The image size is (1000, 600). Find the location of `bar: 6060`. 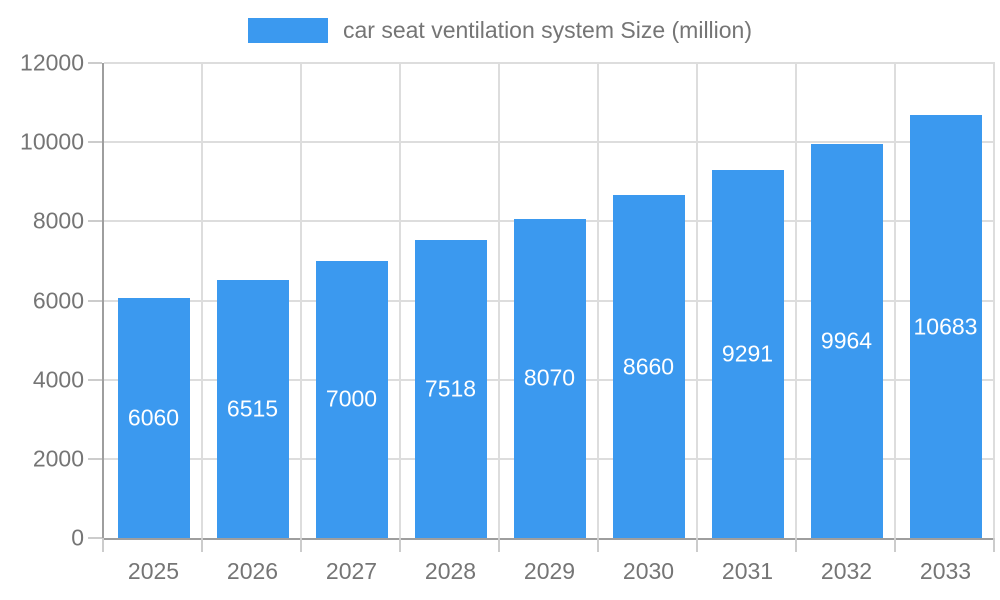

bar: 6060 is located at coordinates (153, 418).